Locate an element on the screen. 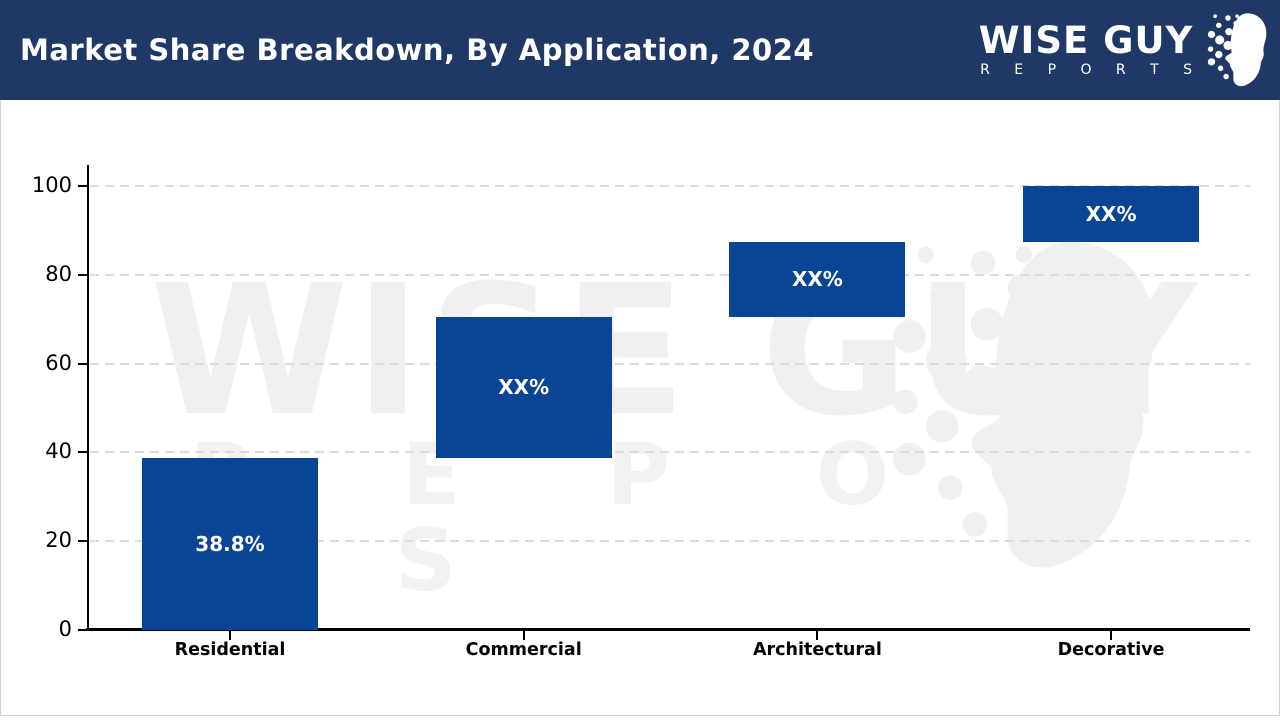 The height and width of the screenshot is (720, 1280). logo-reports-text: R E P O R T S is located at coordinates (1091, 70).